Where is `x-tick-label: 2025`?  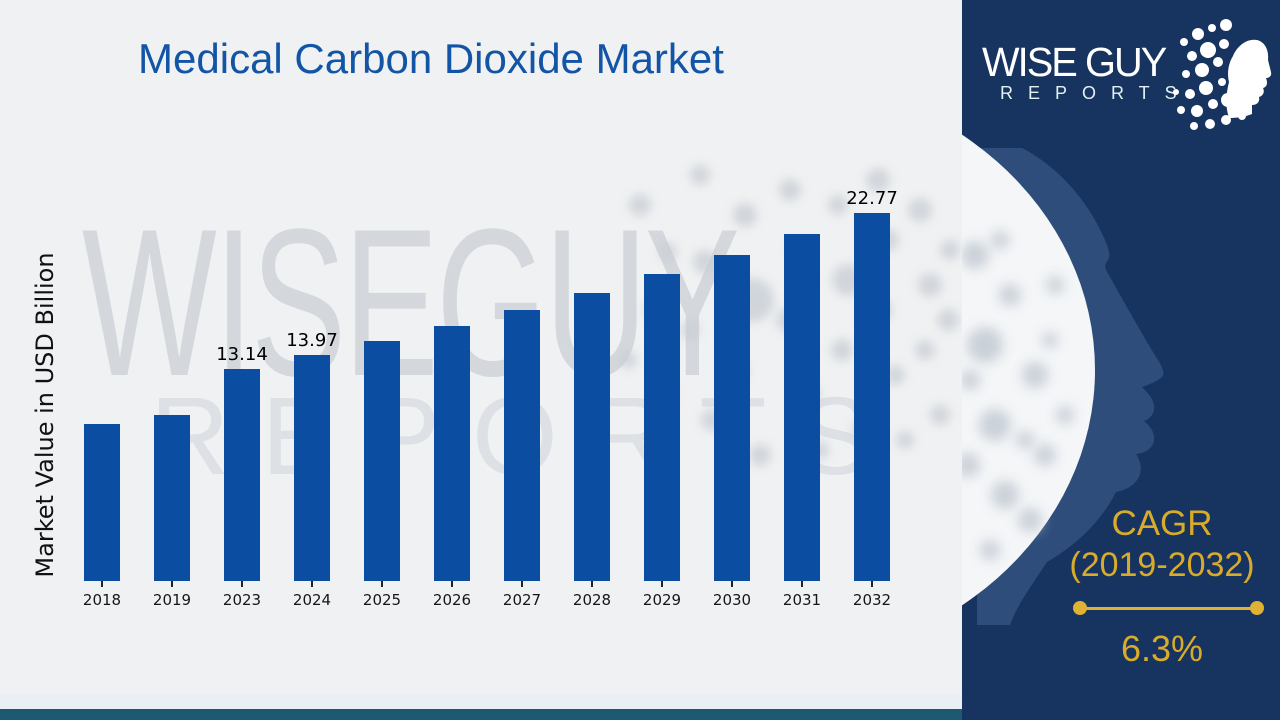
x-tick-label: 2025 is located at coordinates (382, 600).